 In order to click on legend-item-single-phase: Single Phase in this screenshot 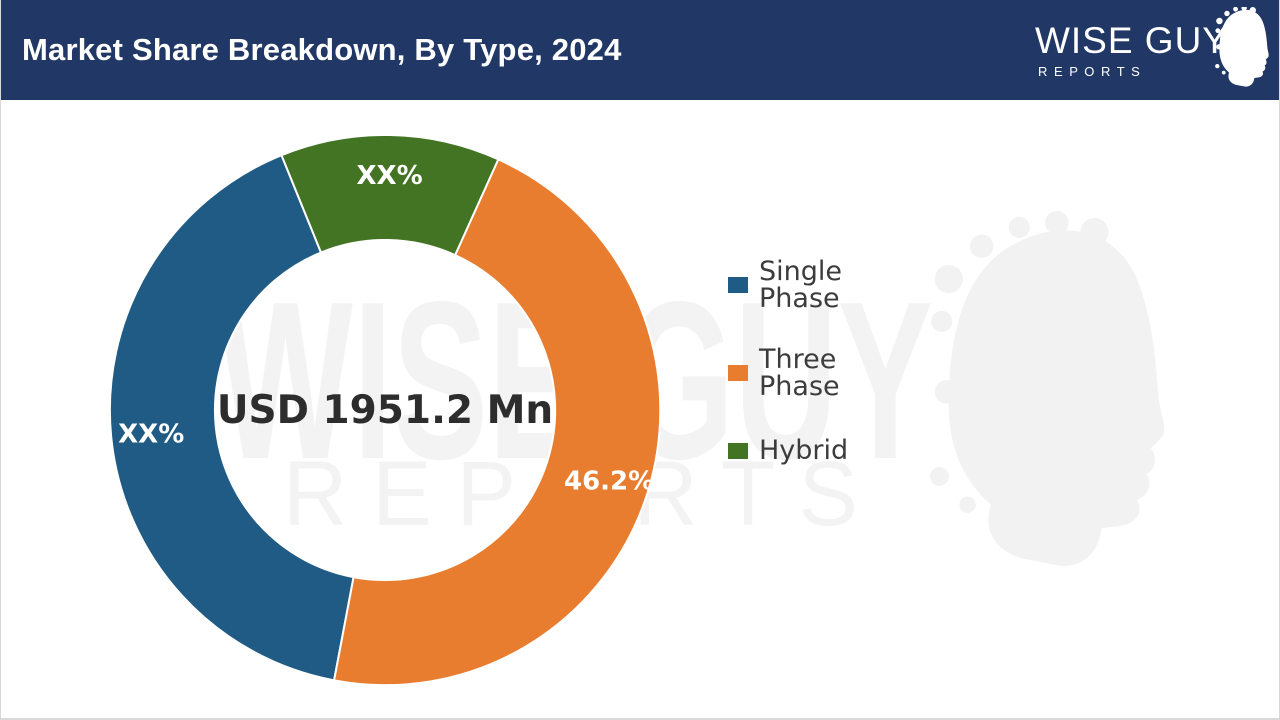, I will do `click(785, 285)`.